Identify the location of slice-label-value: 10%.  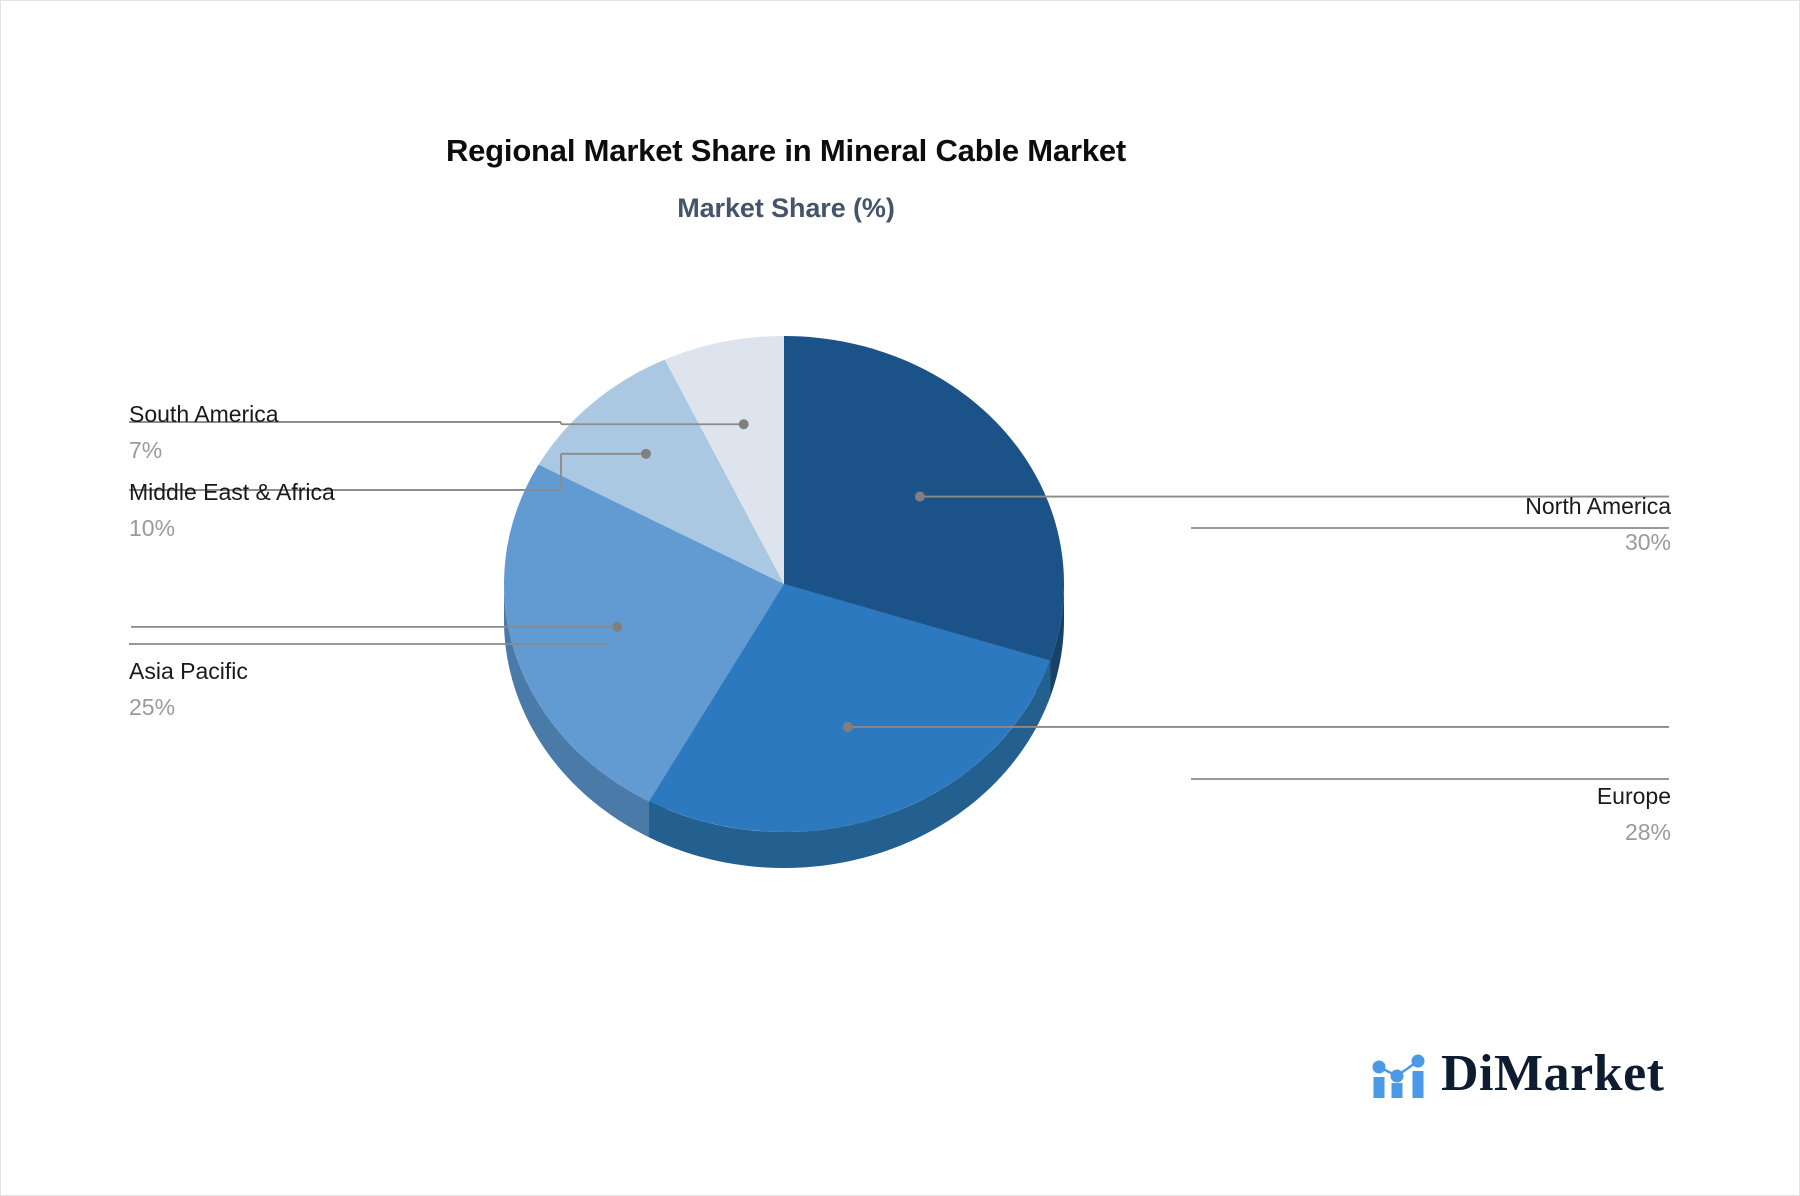
(152, 528).